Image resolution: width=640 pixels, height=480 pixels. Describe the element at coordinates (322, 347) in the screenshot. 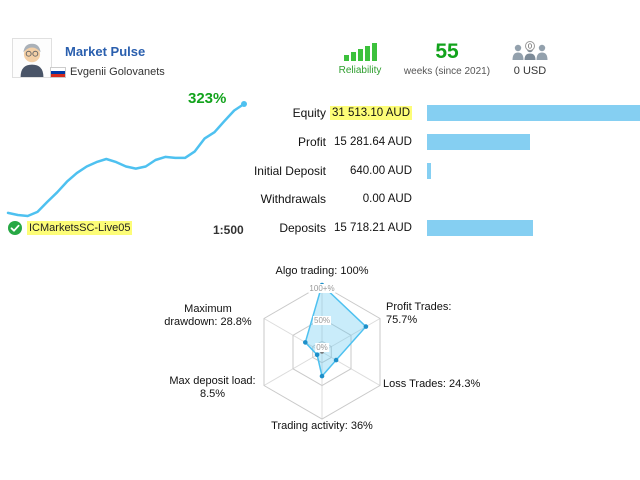

I see `radar-ring-label-0: 0%` at that location.